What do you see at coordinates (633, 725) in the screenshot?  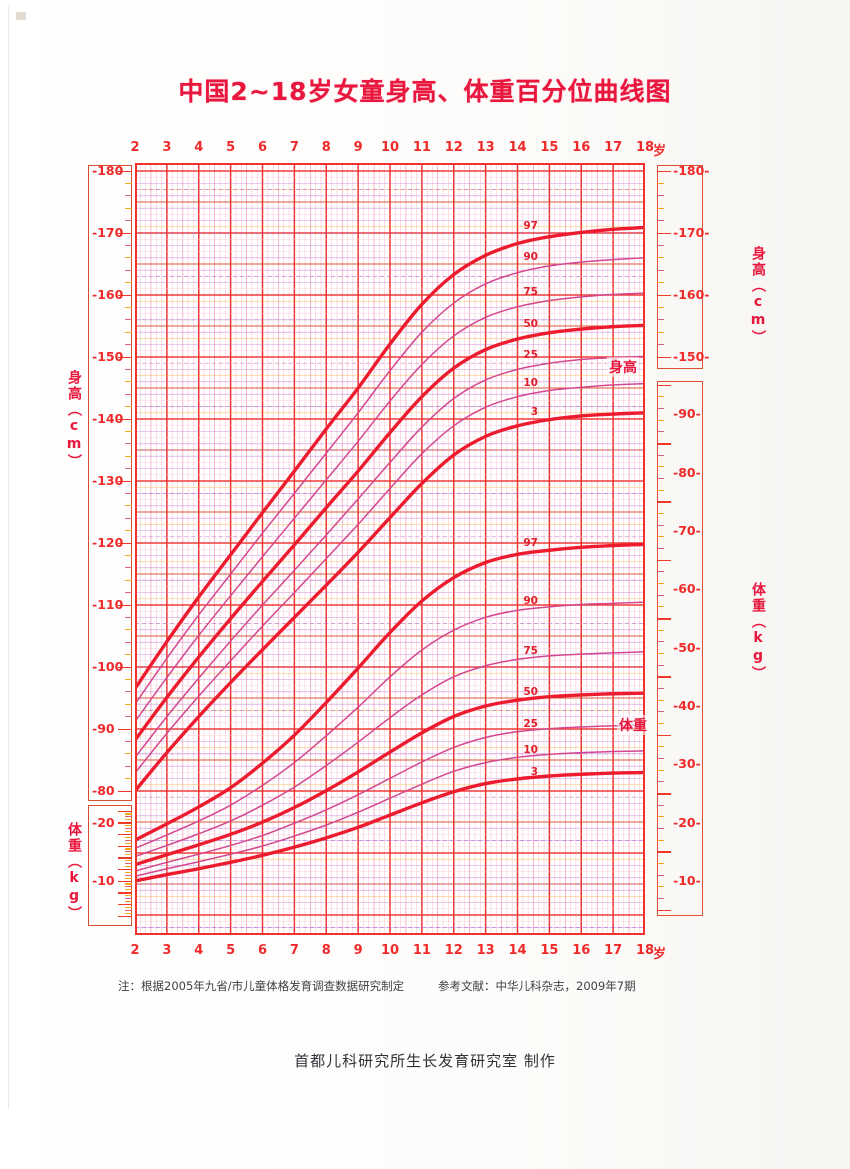 I see `weight-group-annotation: 体重` at bounding box center [633, 725].